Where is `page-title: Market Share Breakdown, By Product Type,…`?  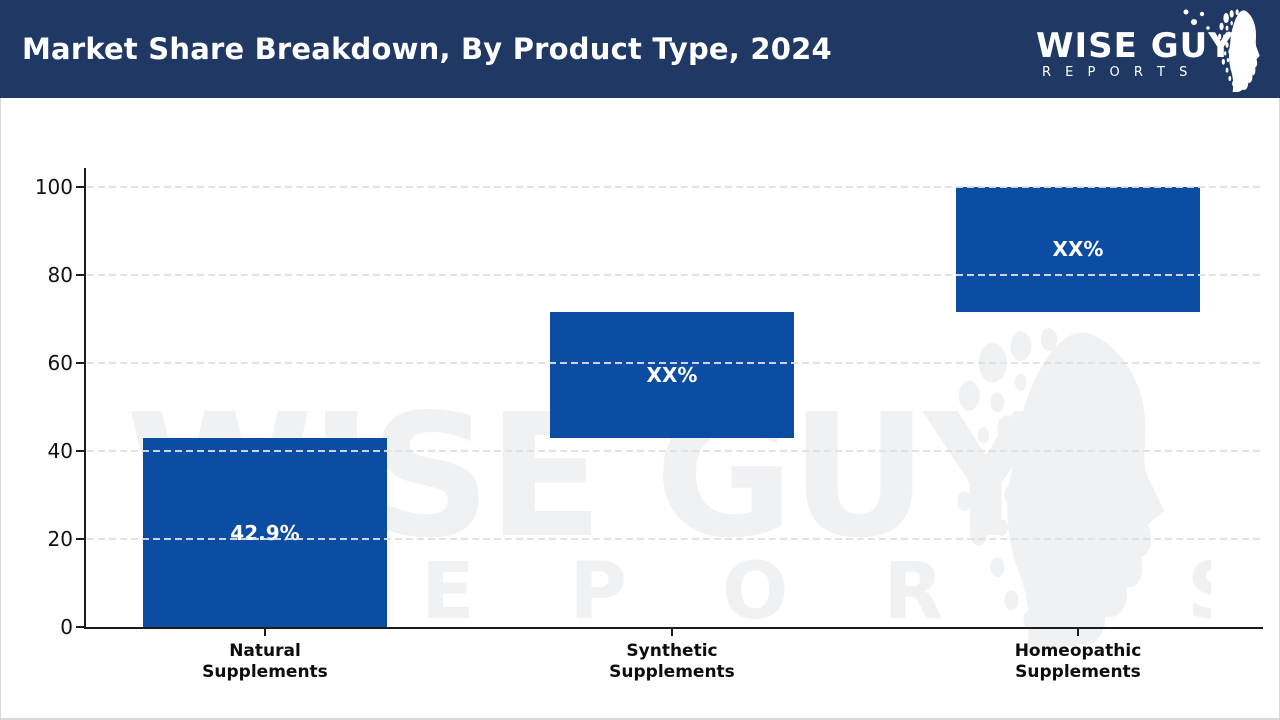
page-title: Market Share Breakdown, By Product Type,… is located at coordinates (427, 49).